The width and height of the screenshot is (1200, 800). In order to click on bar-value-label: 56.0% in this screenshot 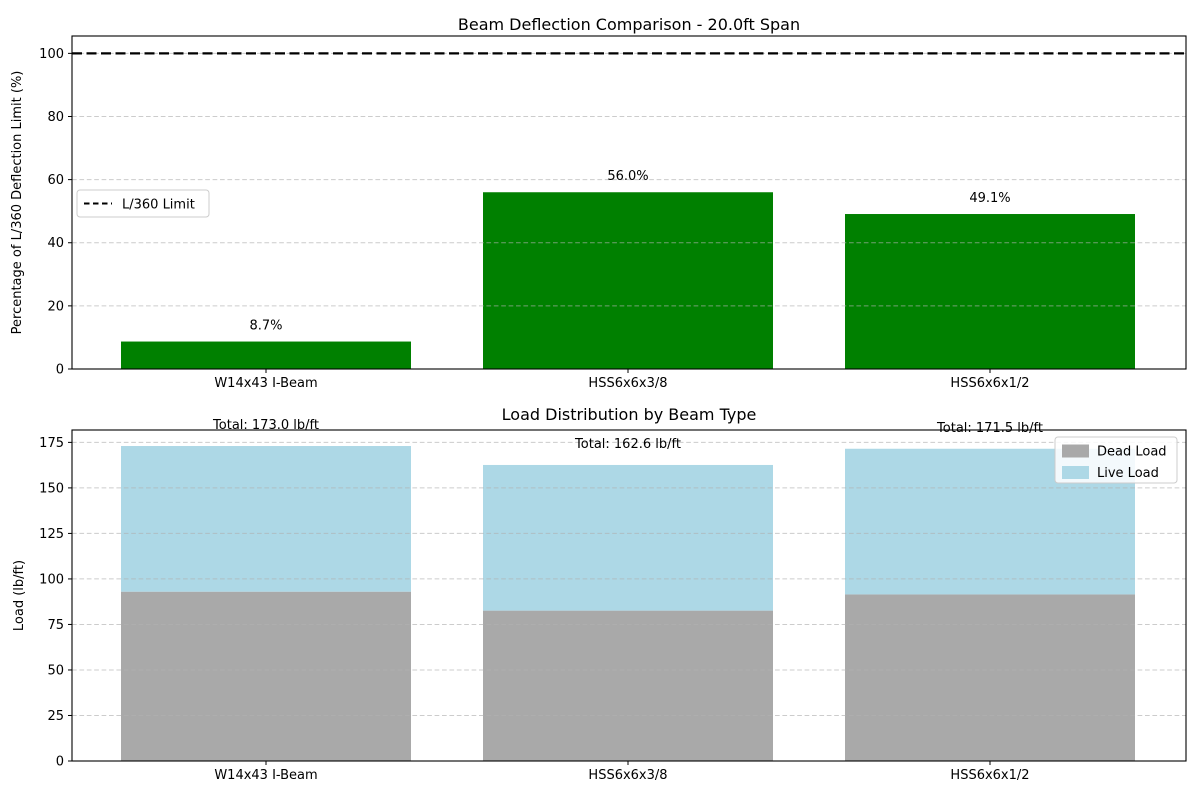, I will do `click(627, 176)`.